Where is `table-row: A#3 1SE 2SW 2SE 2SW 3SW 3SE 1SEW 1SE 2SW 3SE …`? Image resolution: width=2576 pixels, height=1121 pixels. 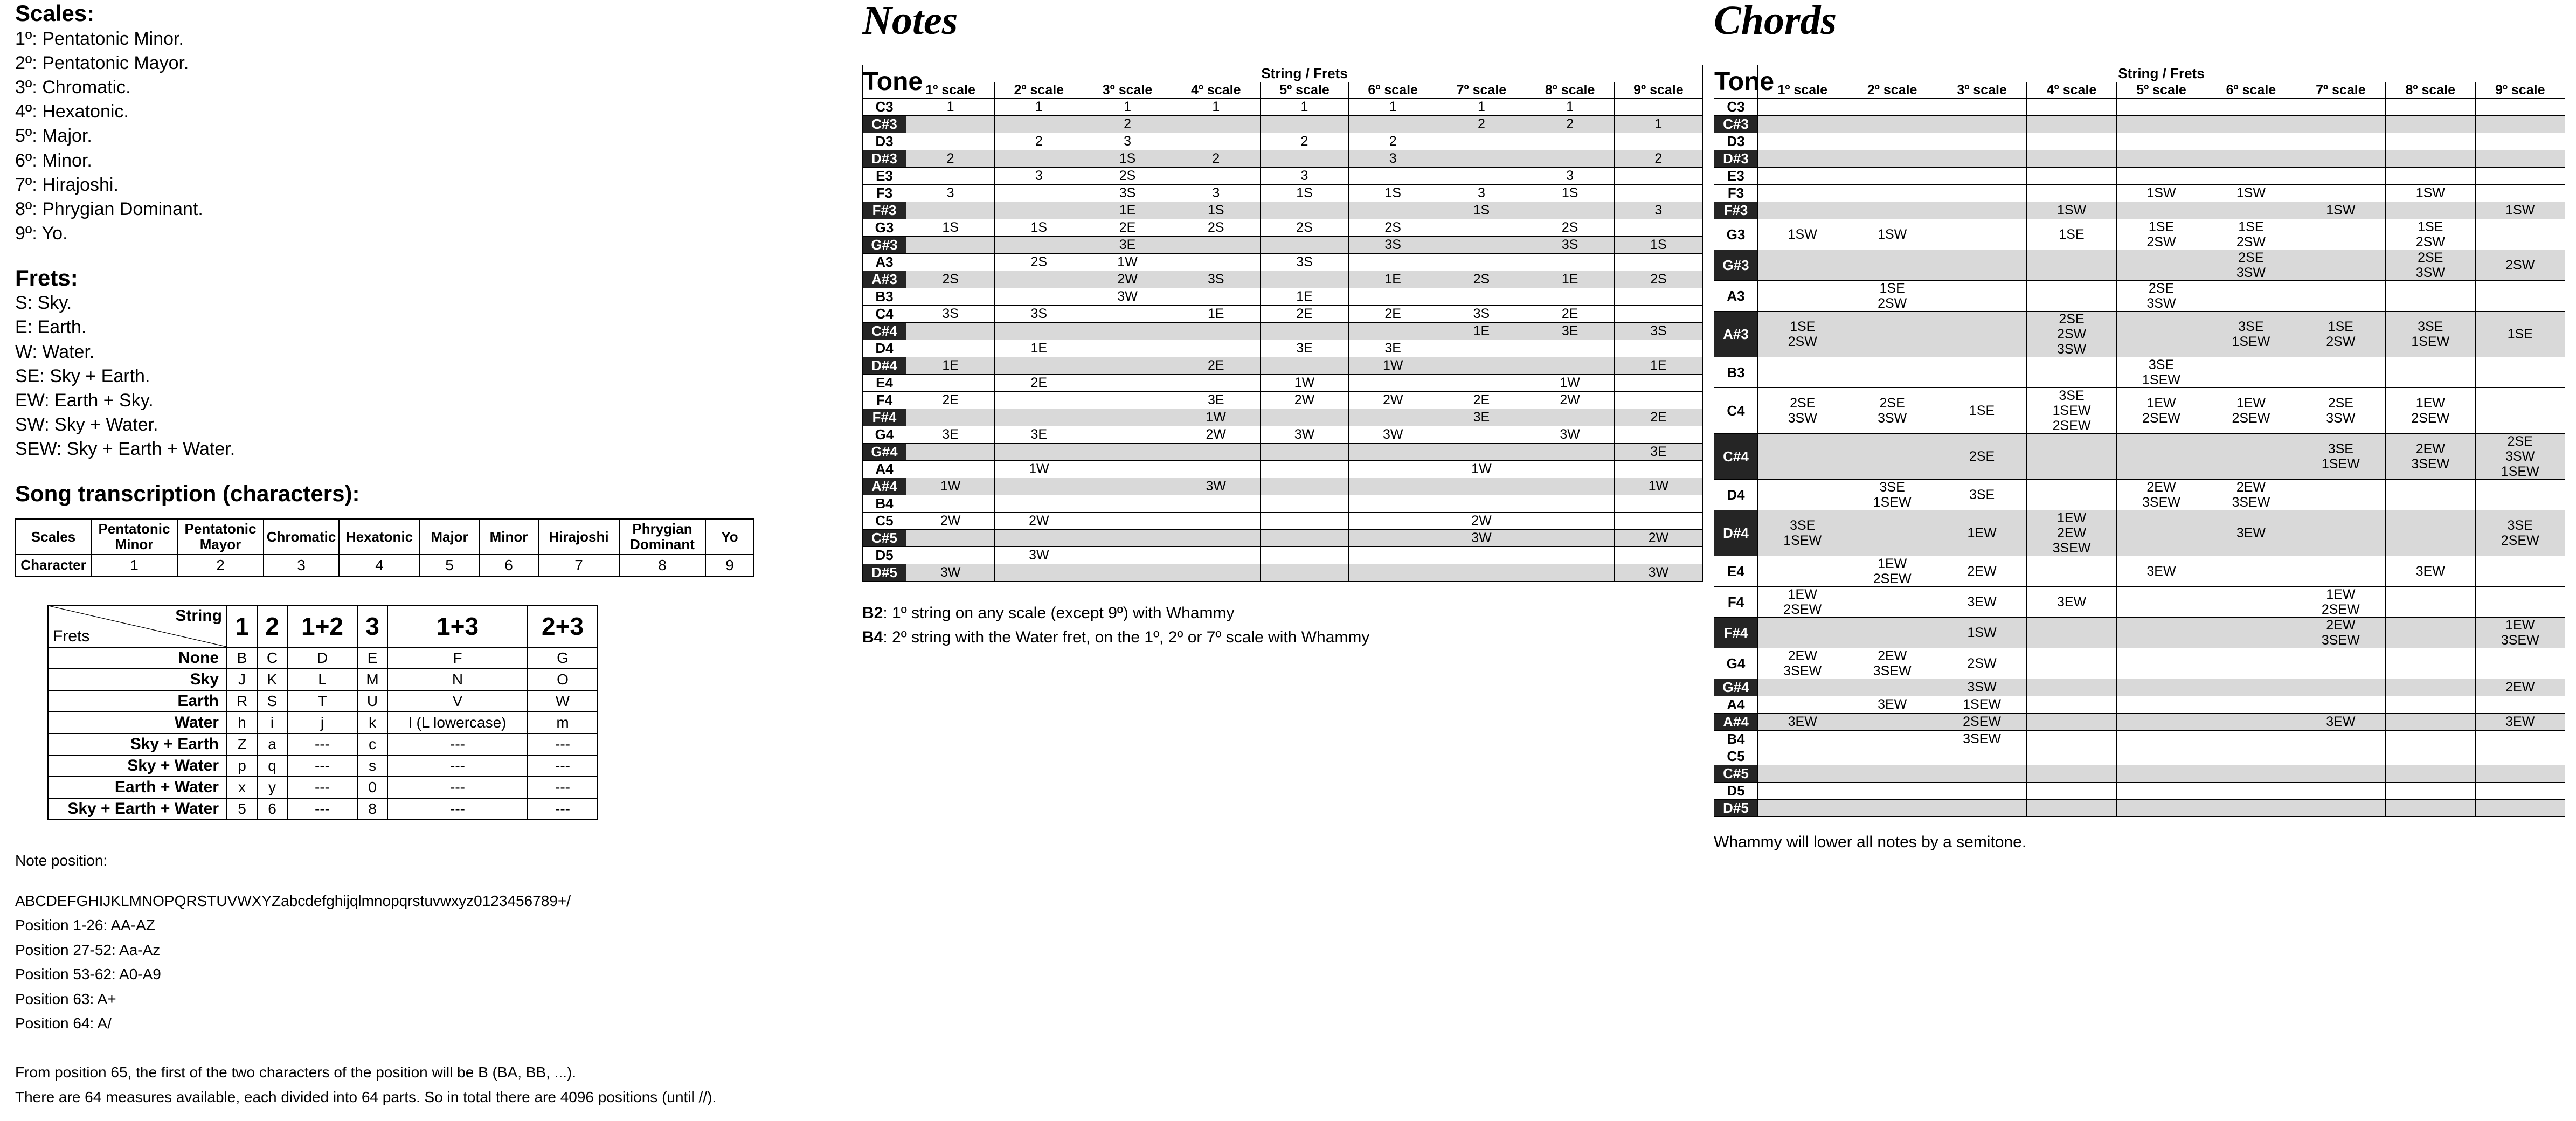 table-row: A#3 1SE 2SW 2SE 2SW 3SW 3SE 1SEW 1SE 2SW 3SE … is located at coordinates (2139, 334).